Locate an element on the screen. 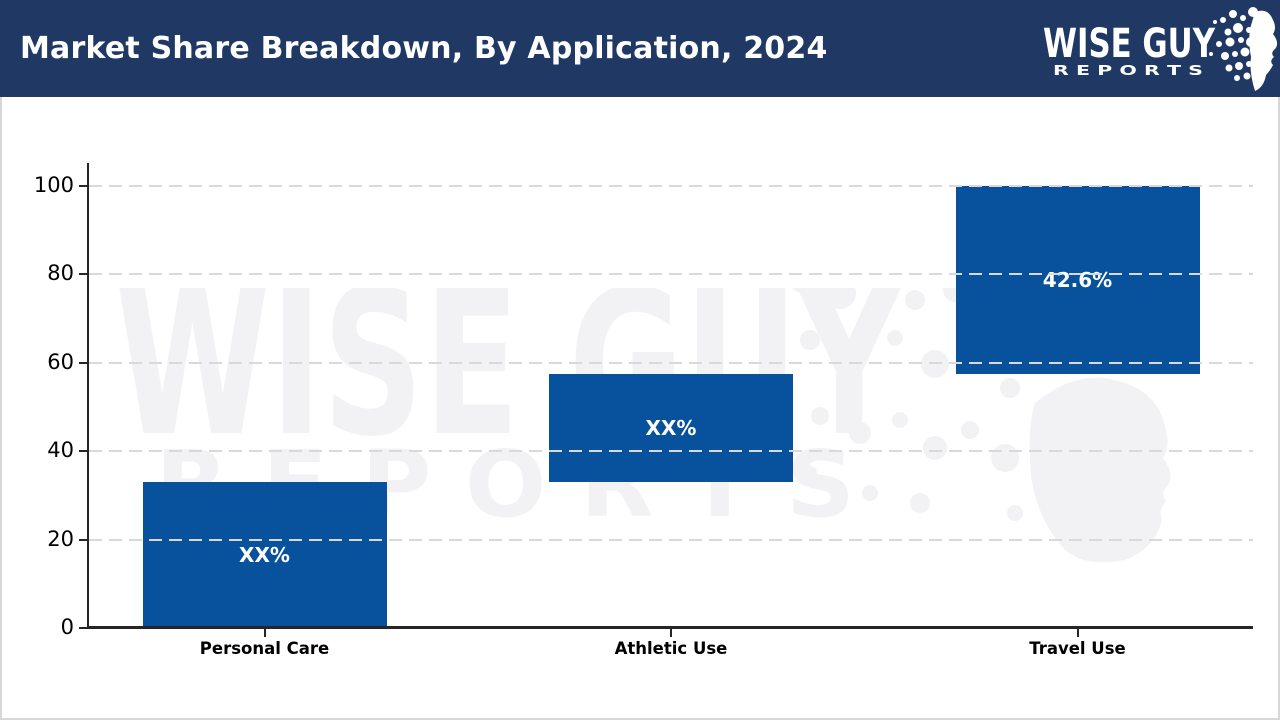 The width and height of the screenshot is (1280, 720). y-axis-spine is located at coordinates (88, 395).